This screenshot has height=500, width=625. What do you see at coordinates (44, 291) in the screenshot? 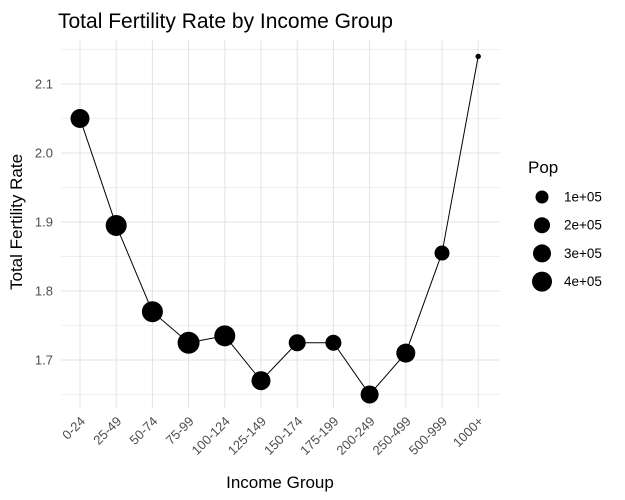
I see `y-tick-label: 1.8` at bounding box center [44, 291].